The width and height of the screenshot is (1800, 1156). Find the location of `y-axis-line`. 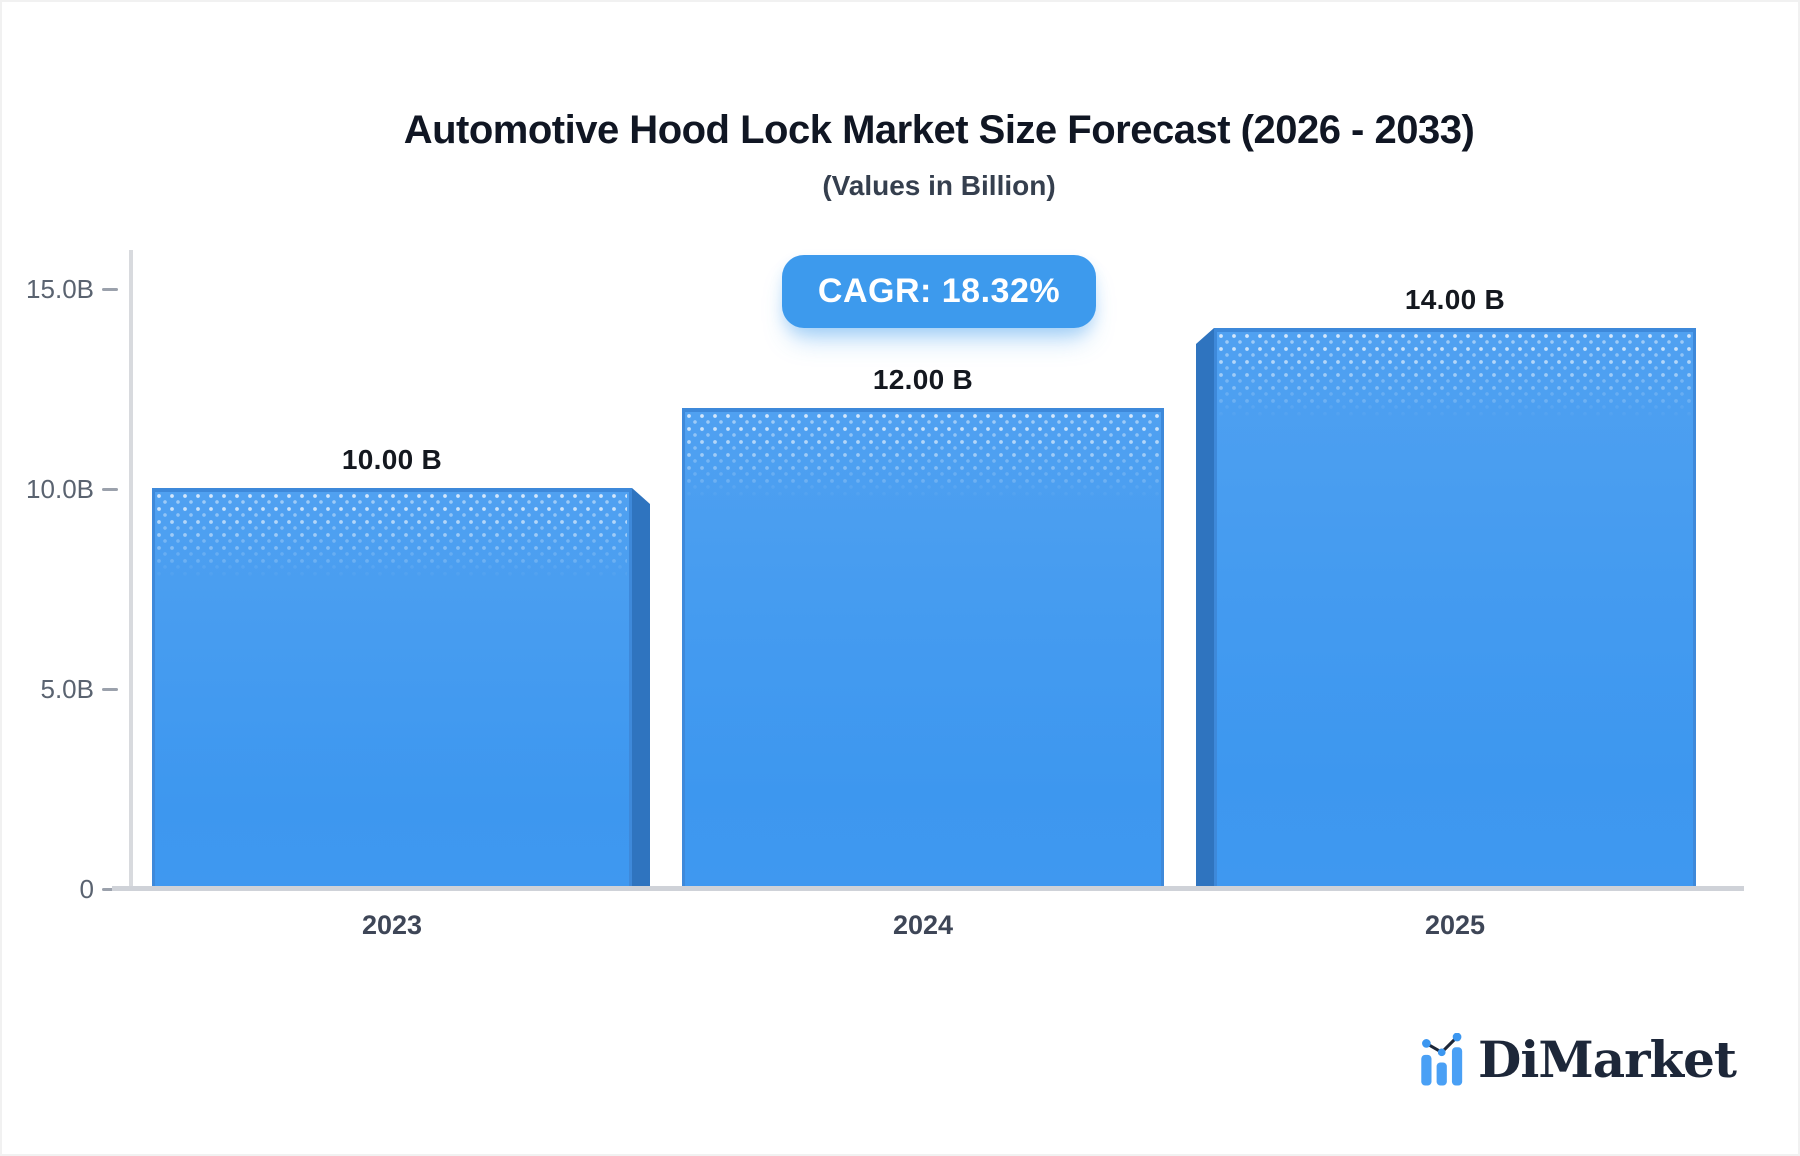

y-axis-line is located at coordinates (131, 569).